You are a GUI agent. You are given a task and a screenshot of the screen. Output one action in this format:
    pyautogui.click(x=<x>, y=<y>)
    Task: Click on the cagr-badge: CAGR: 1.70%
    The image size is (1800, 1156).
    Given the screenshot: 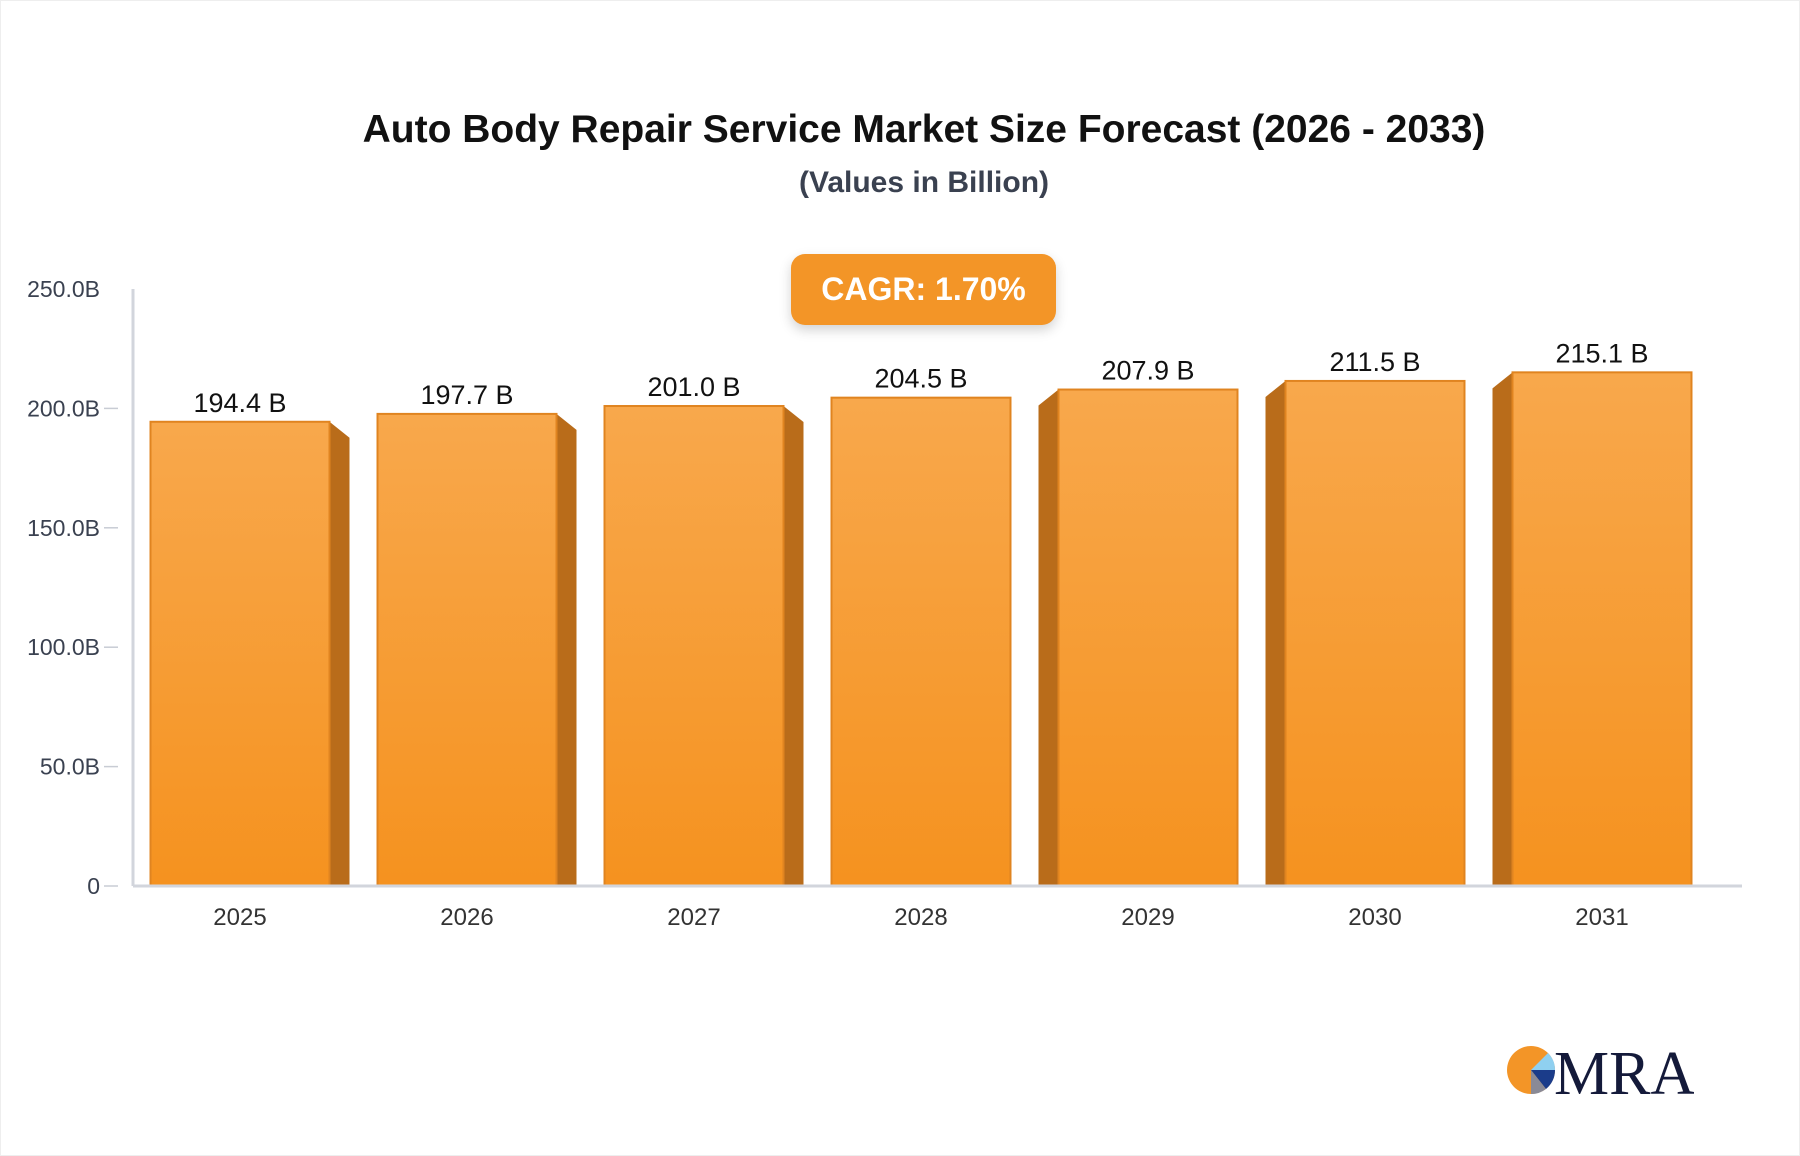 What is the action you would take?
    pyautogui.click(x=923, y=289)
    